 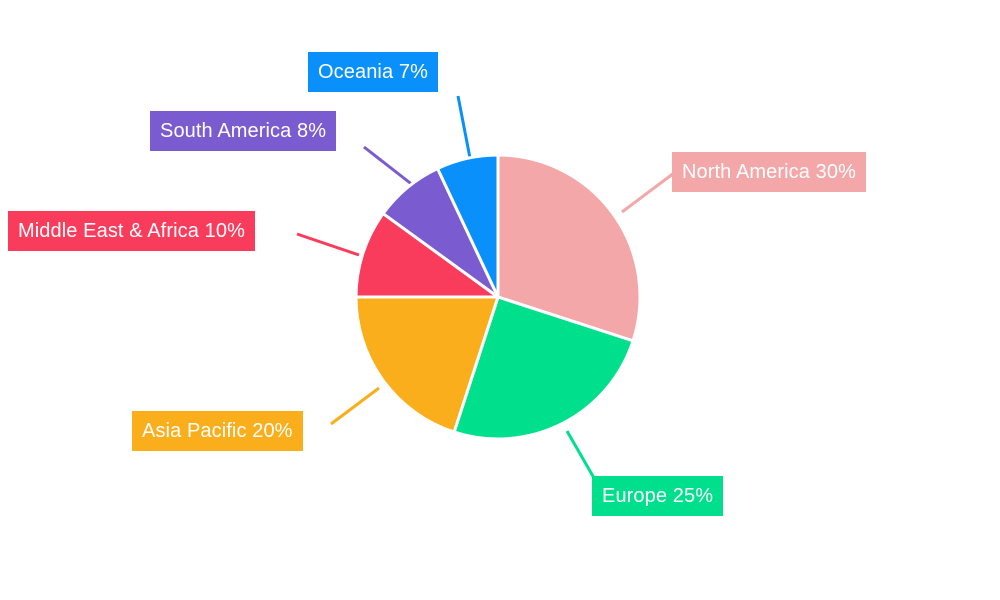 What do you see at coordinates (580, 454) in the screenshot?
I see `leader-line-europe` at bounding box center [580, 454].